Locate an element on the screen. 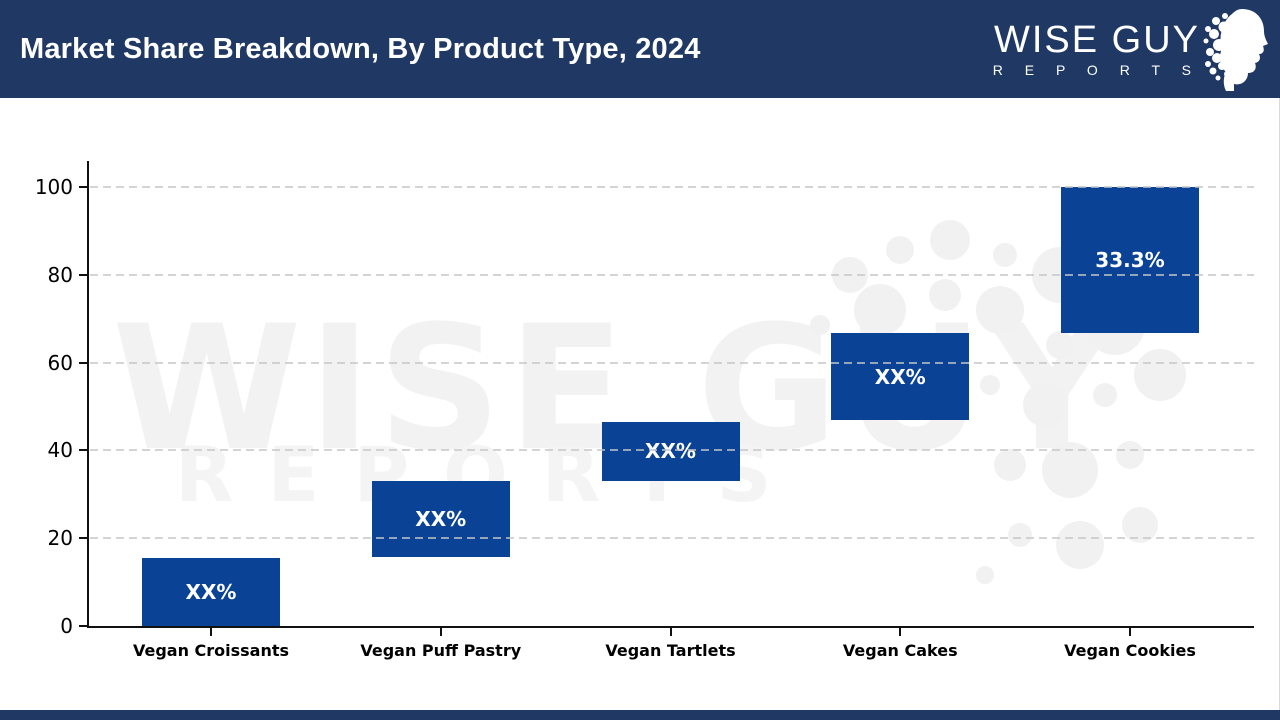 The height and width of the screenshot is (720, 1280). y-axis-tick-label: 20 is located at coordinates (60, 538).